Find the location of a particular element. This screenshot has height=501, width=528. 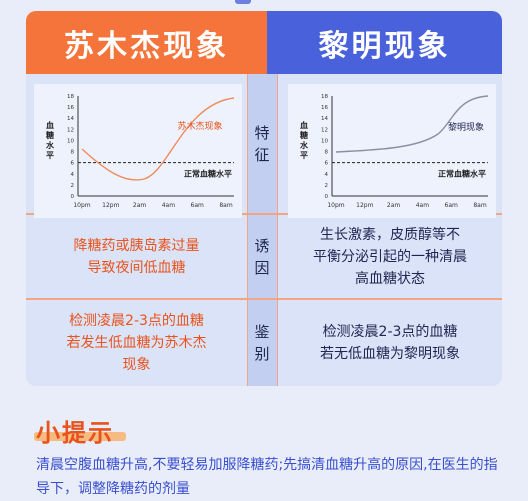

right-y-tick-label: 6 is located at coordinates (327, 164).